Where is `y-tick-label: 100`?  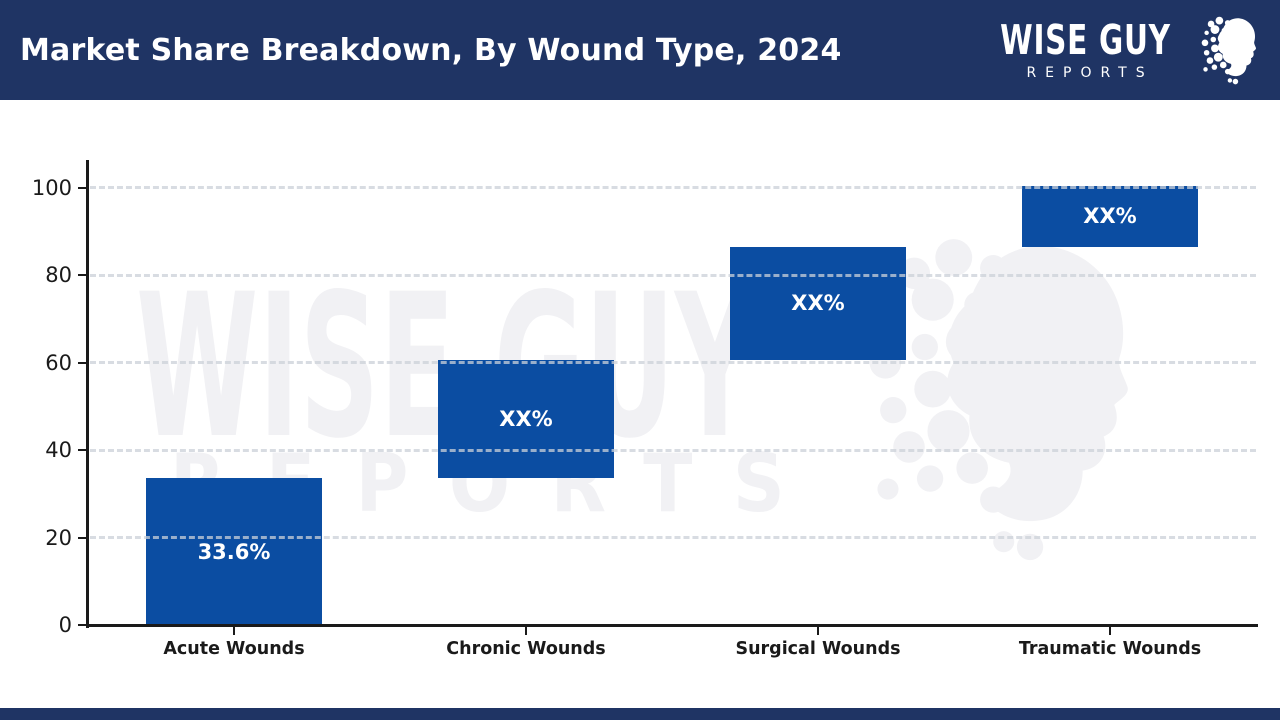 y-tick-label: 100 is located at coordinates (51, 187).